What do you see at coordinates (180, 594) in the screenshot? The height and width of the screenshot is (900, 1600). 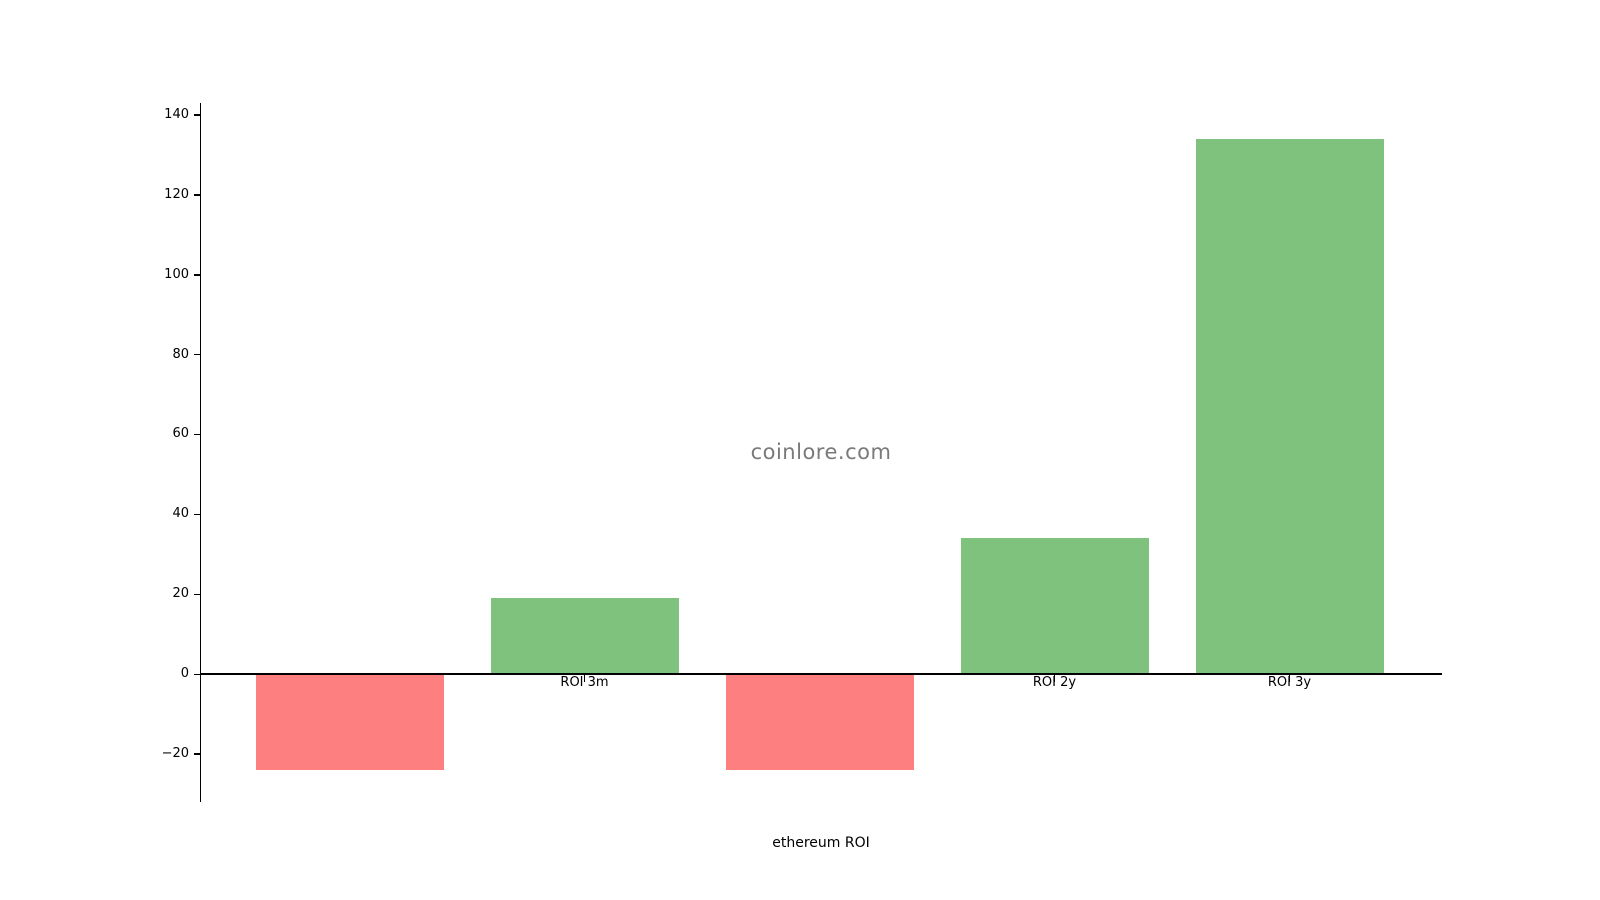 I see `y-tick-label: 20` at bounding box center [180, 594].